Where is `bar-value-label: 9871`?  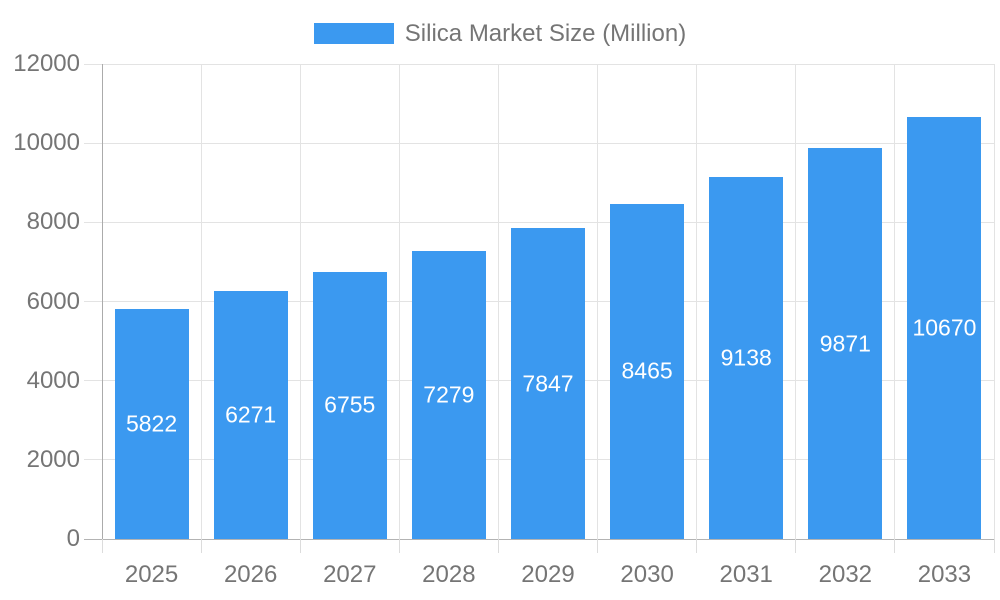 bar-value-label: 9871 is located at coordinates (845, 343).